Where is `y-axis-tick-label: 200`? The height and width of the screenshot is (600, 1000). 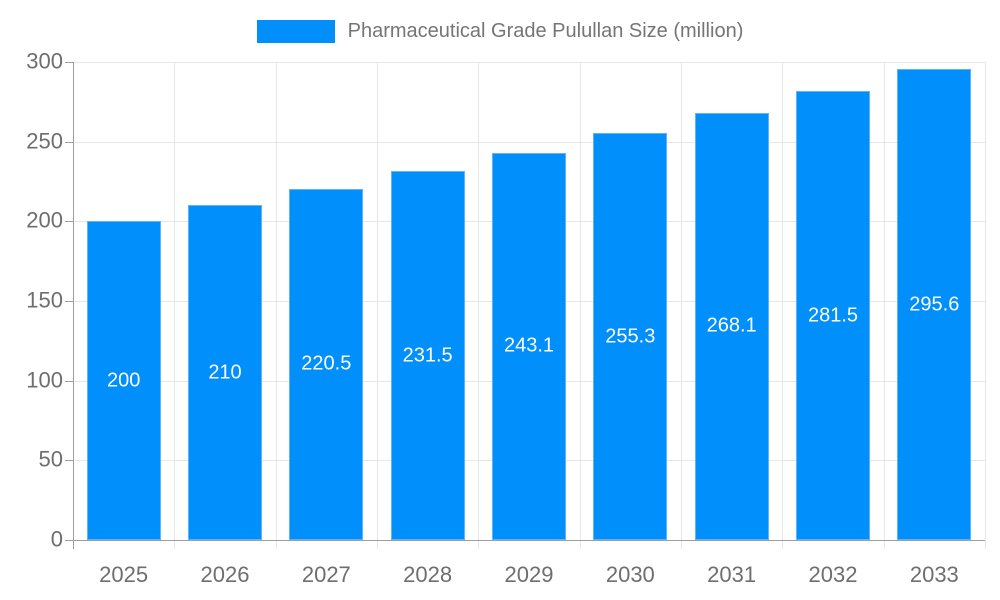
y-axis-tick-label: 200 is located at coordinates (44, 220).